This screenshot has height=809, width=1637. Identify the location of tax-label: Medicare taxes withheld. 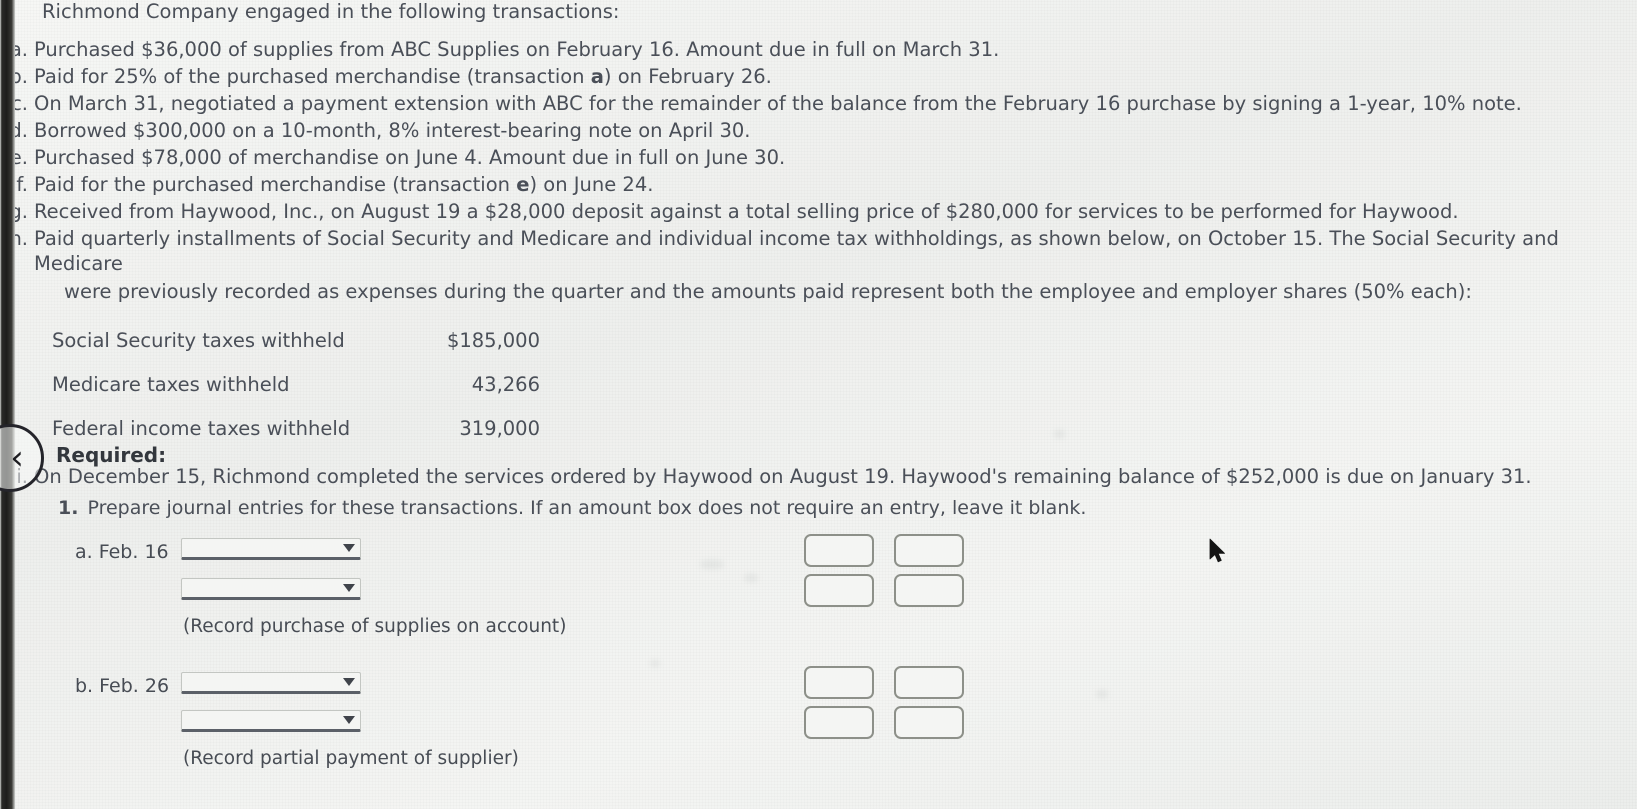
(171, 384).